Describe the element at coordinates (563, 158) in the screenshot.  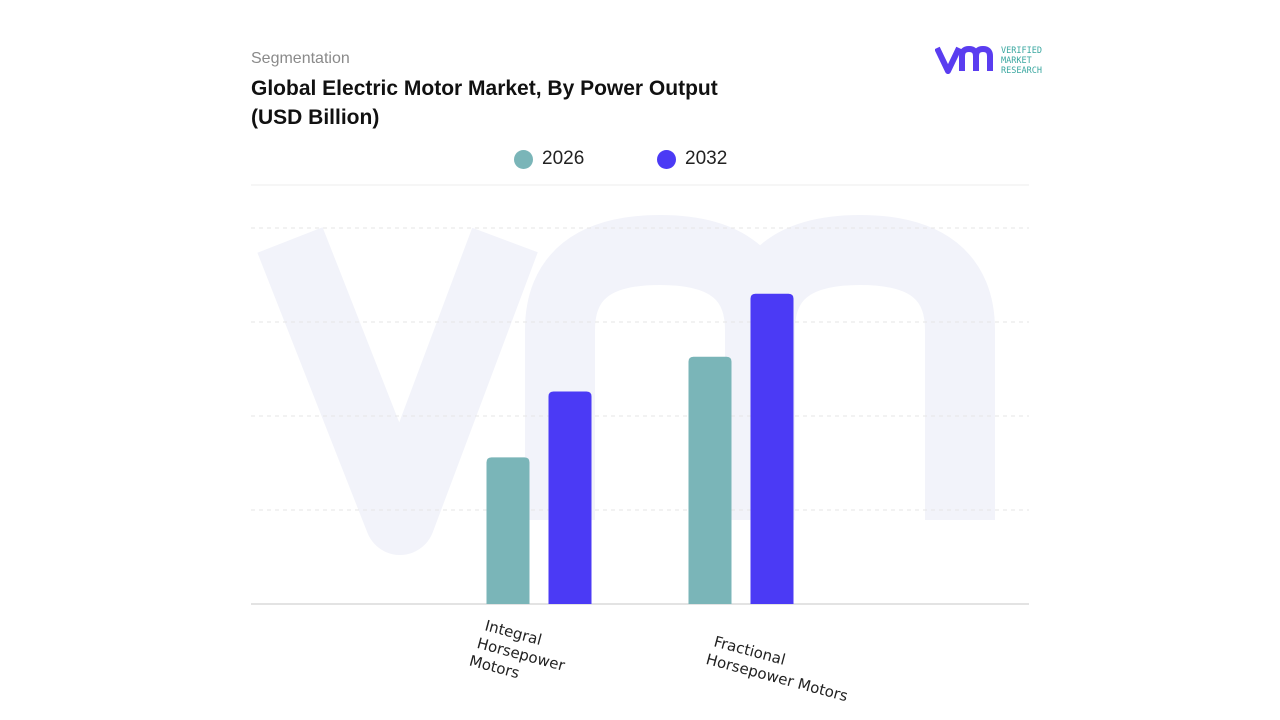
I see `legend-label: 2026` at that location.